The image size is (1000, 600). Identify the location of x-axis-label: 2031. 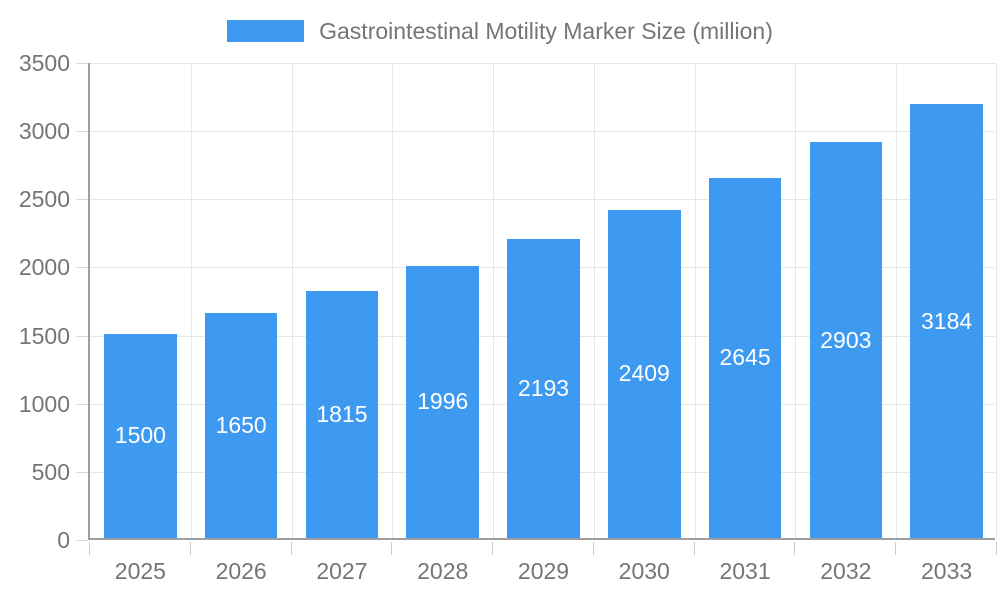
(745, 571).